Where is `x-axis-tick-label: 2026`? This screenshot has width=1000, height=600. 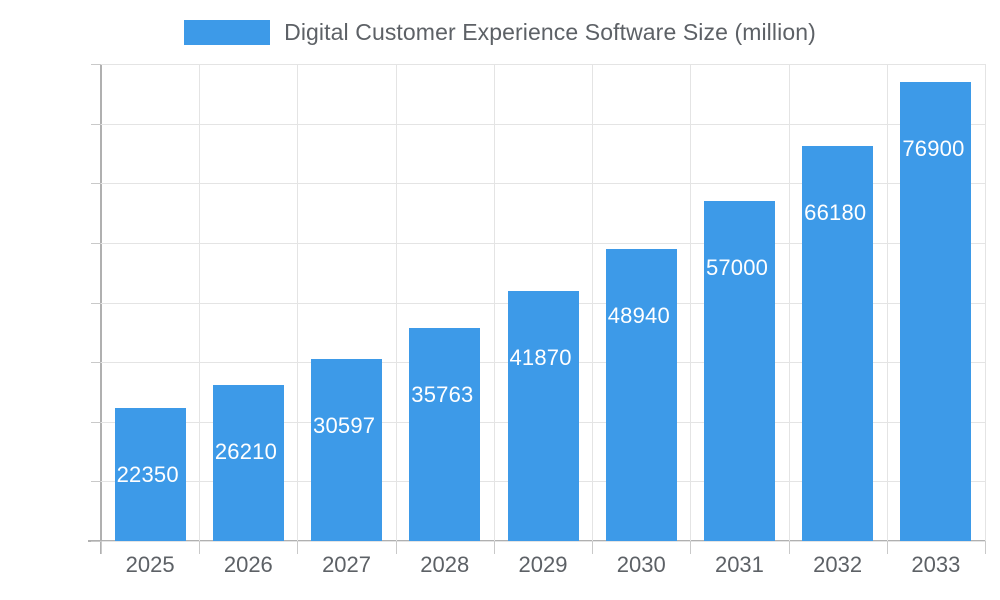 x-axis-tick-label: 2026 is located at coordinates (248, 564).